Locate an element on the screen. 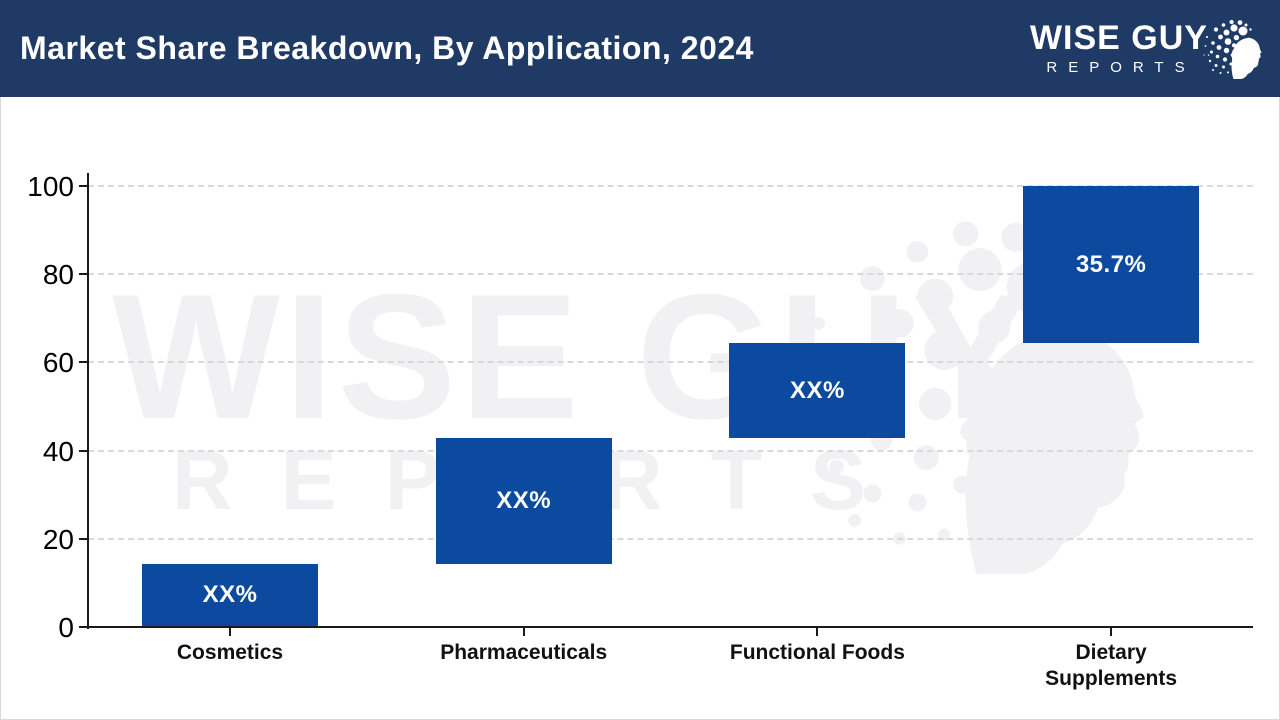 This screenshot has height=720, width=1280. bar-cosmetics: XX% is located at coordinates (230, 595).